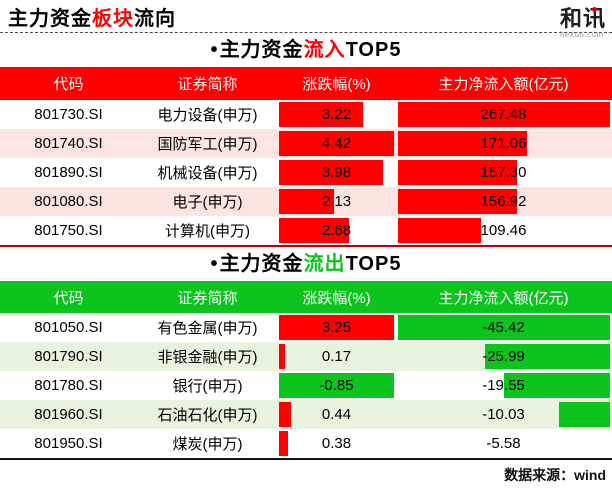 The image size is (612, 491). What do you see at coordinates (306, 32) in the screenshot?
I see `dashed-divider` at bounding box center [306, 32].